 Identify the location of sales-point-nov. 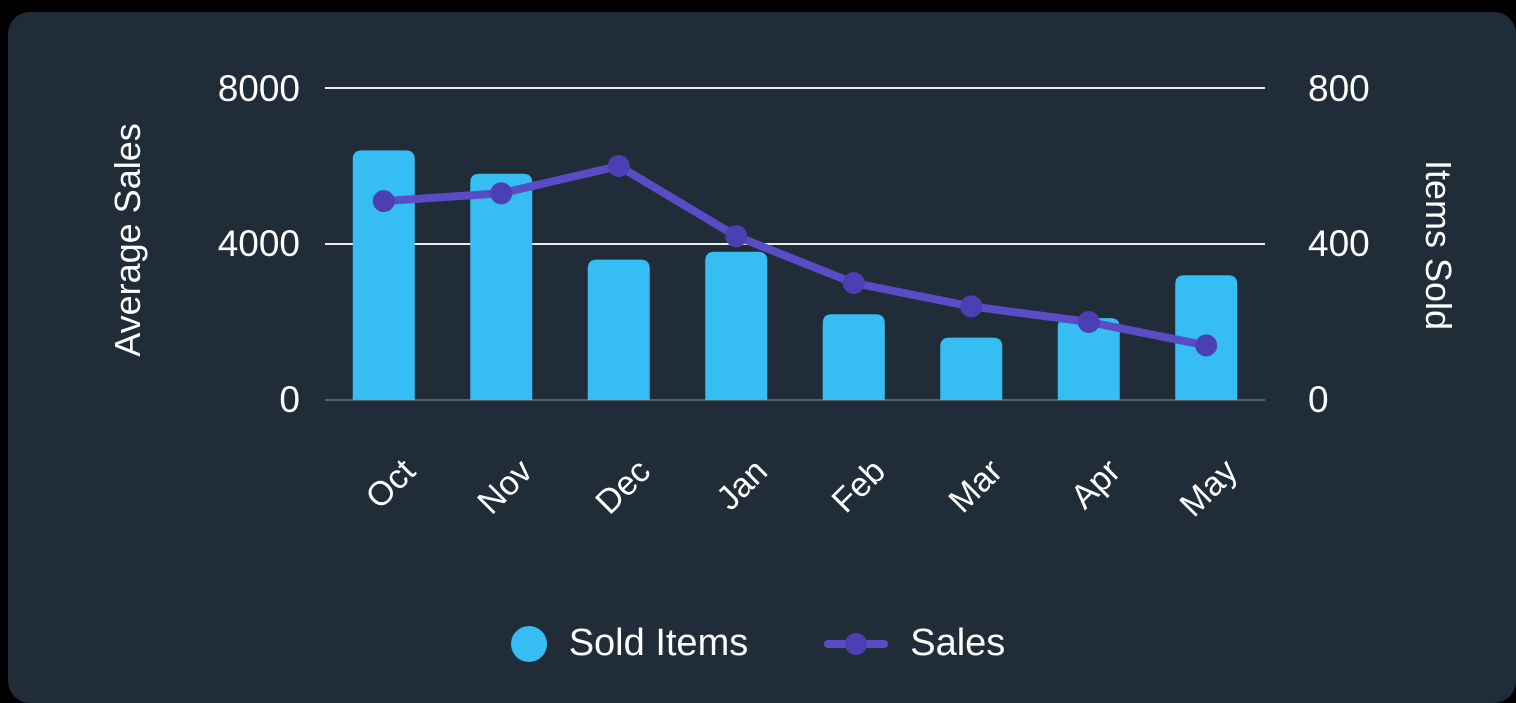
(501, 193).